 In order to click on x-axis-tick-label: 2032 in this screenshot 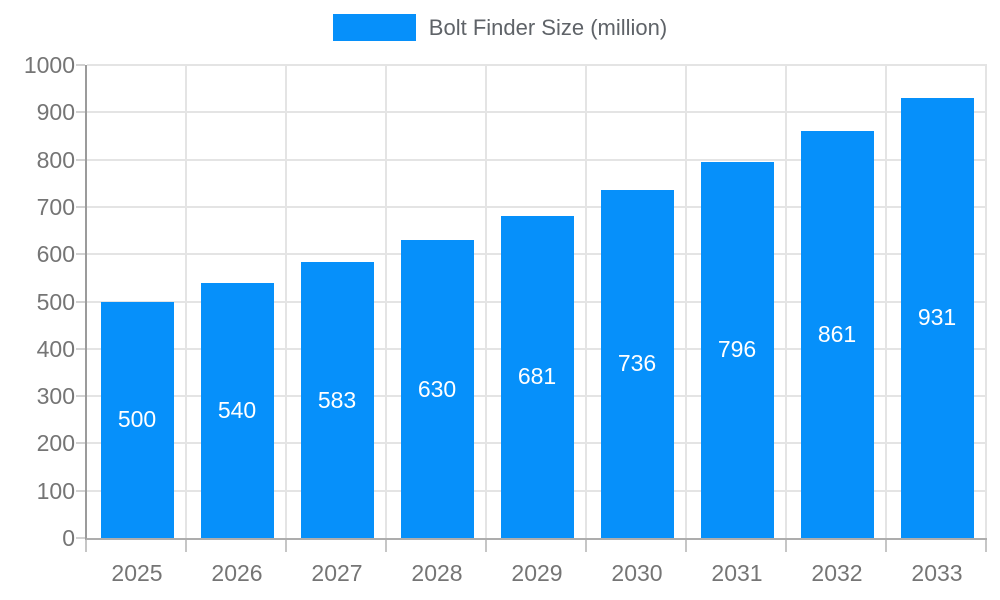, I will do `click(837, 573)`.